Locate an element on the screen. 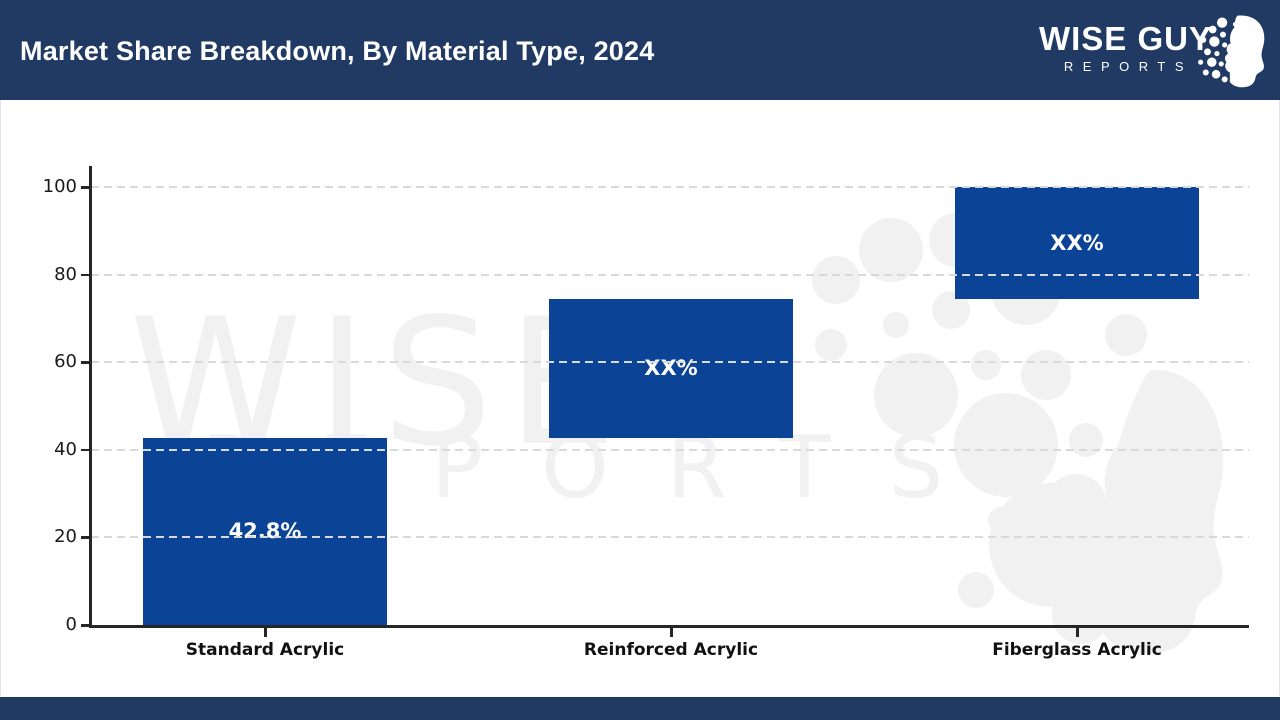 This screenshot has width=1280, height=720. y-tick-label-20: 20 is located at coordinates (65, 537).